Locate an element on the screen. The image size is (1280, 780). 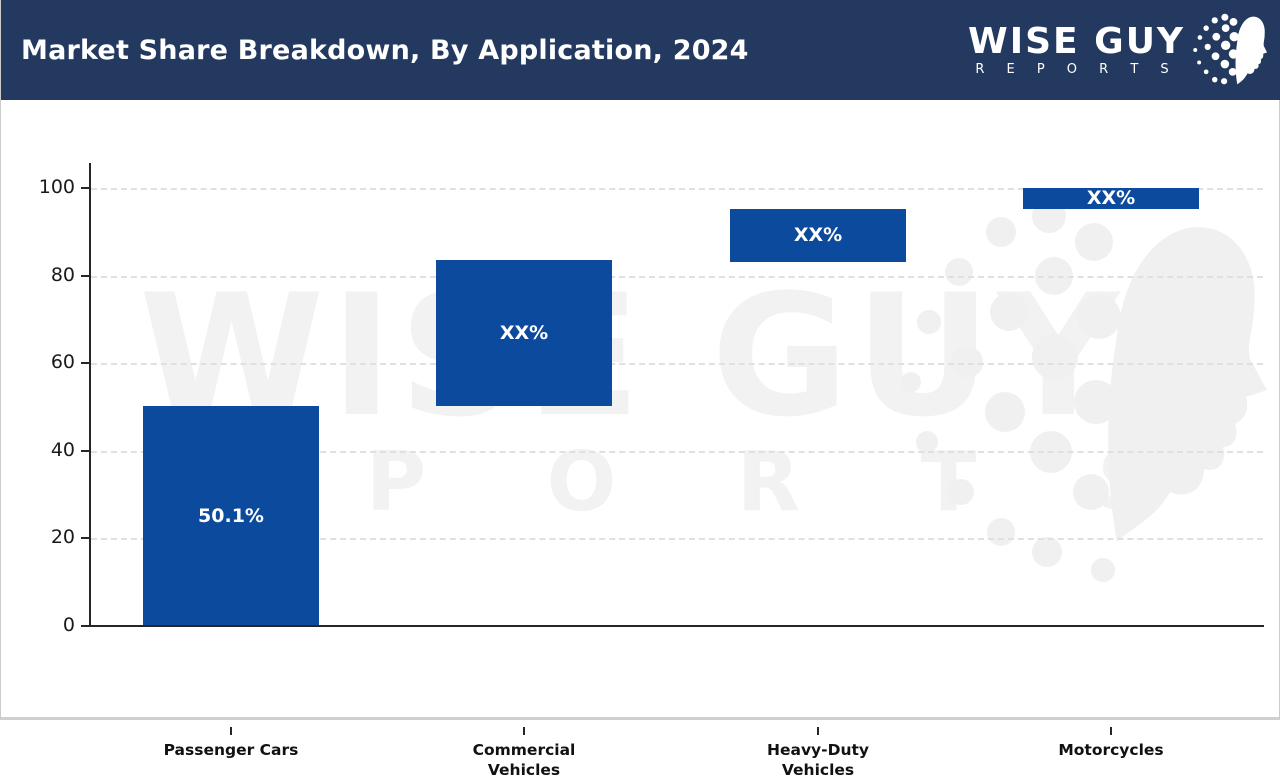
logo-subtitle: R E P O R T S is located at coordinates (1076, 70).